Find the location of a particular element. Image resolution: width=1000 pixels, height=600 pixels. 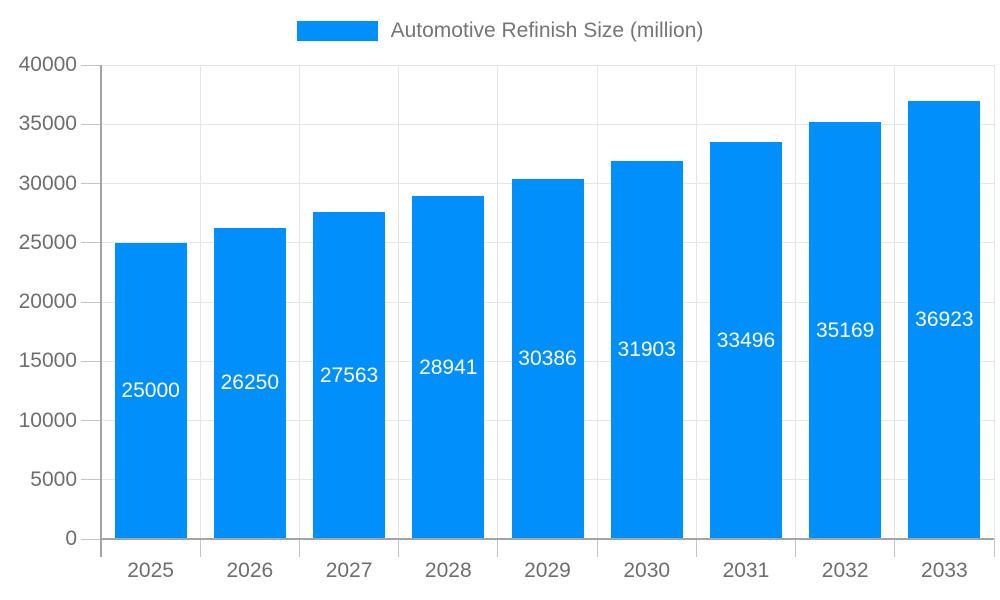

x-tick-label: 2030 is located at coordinates (647, 570).